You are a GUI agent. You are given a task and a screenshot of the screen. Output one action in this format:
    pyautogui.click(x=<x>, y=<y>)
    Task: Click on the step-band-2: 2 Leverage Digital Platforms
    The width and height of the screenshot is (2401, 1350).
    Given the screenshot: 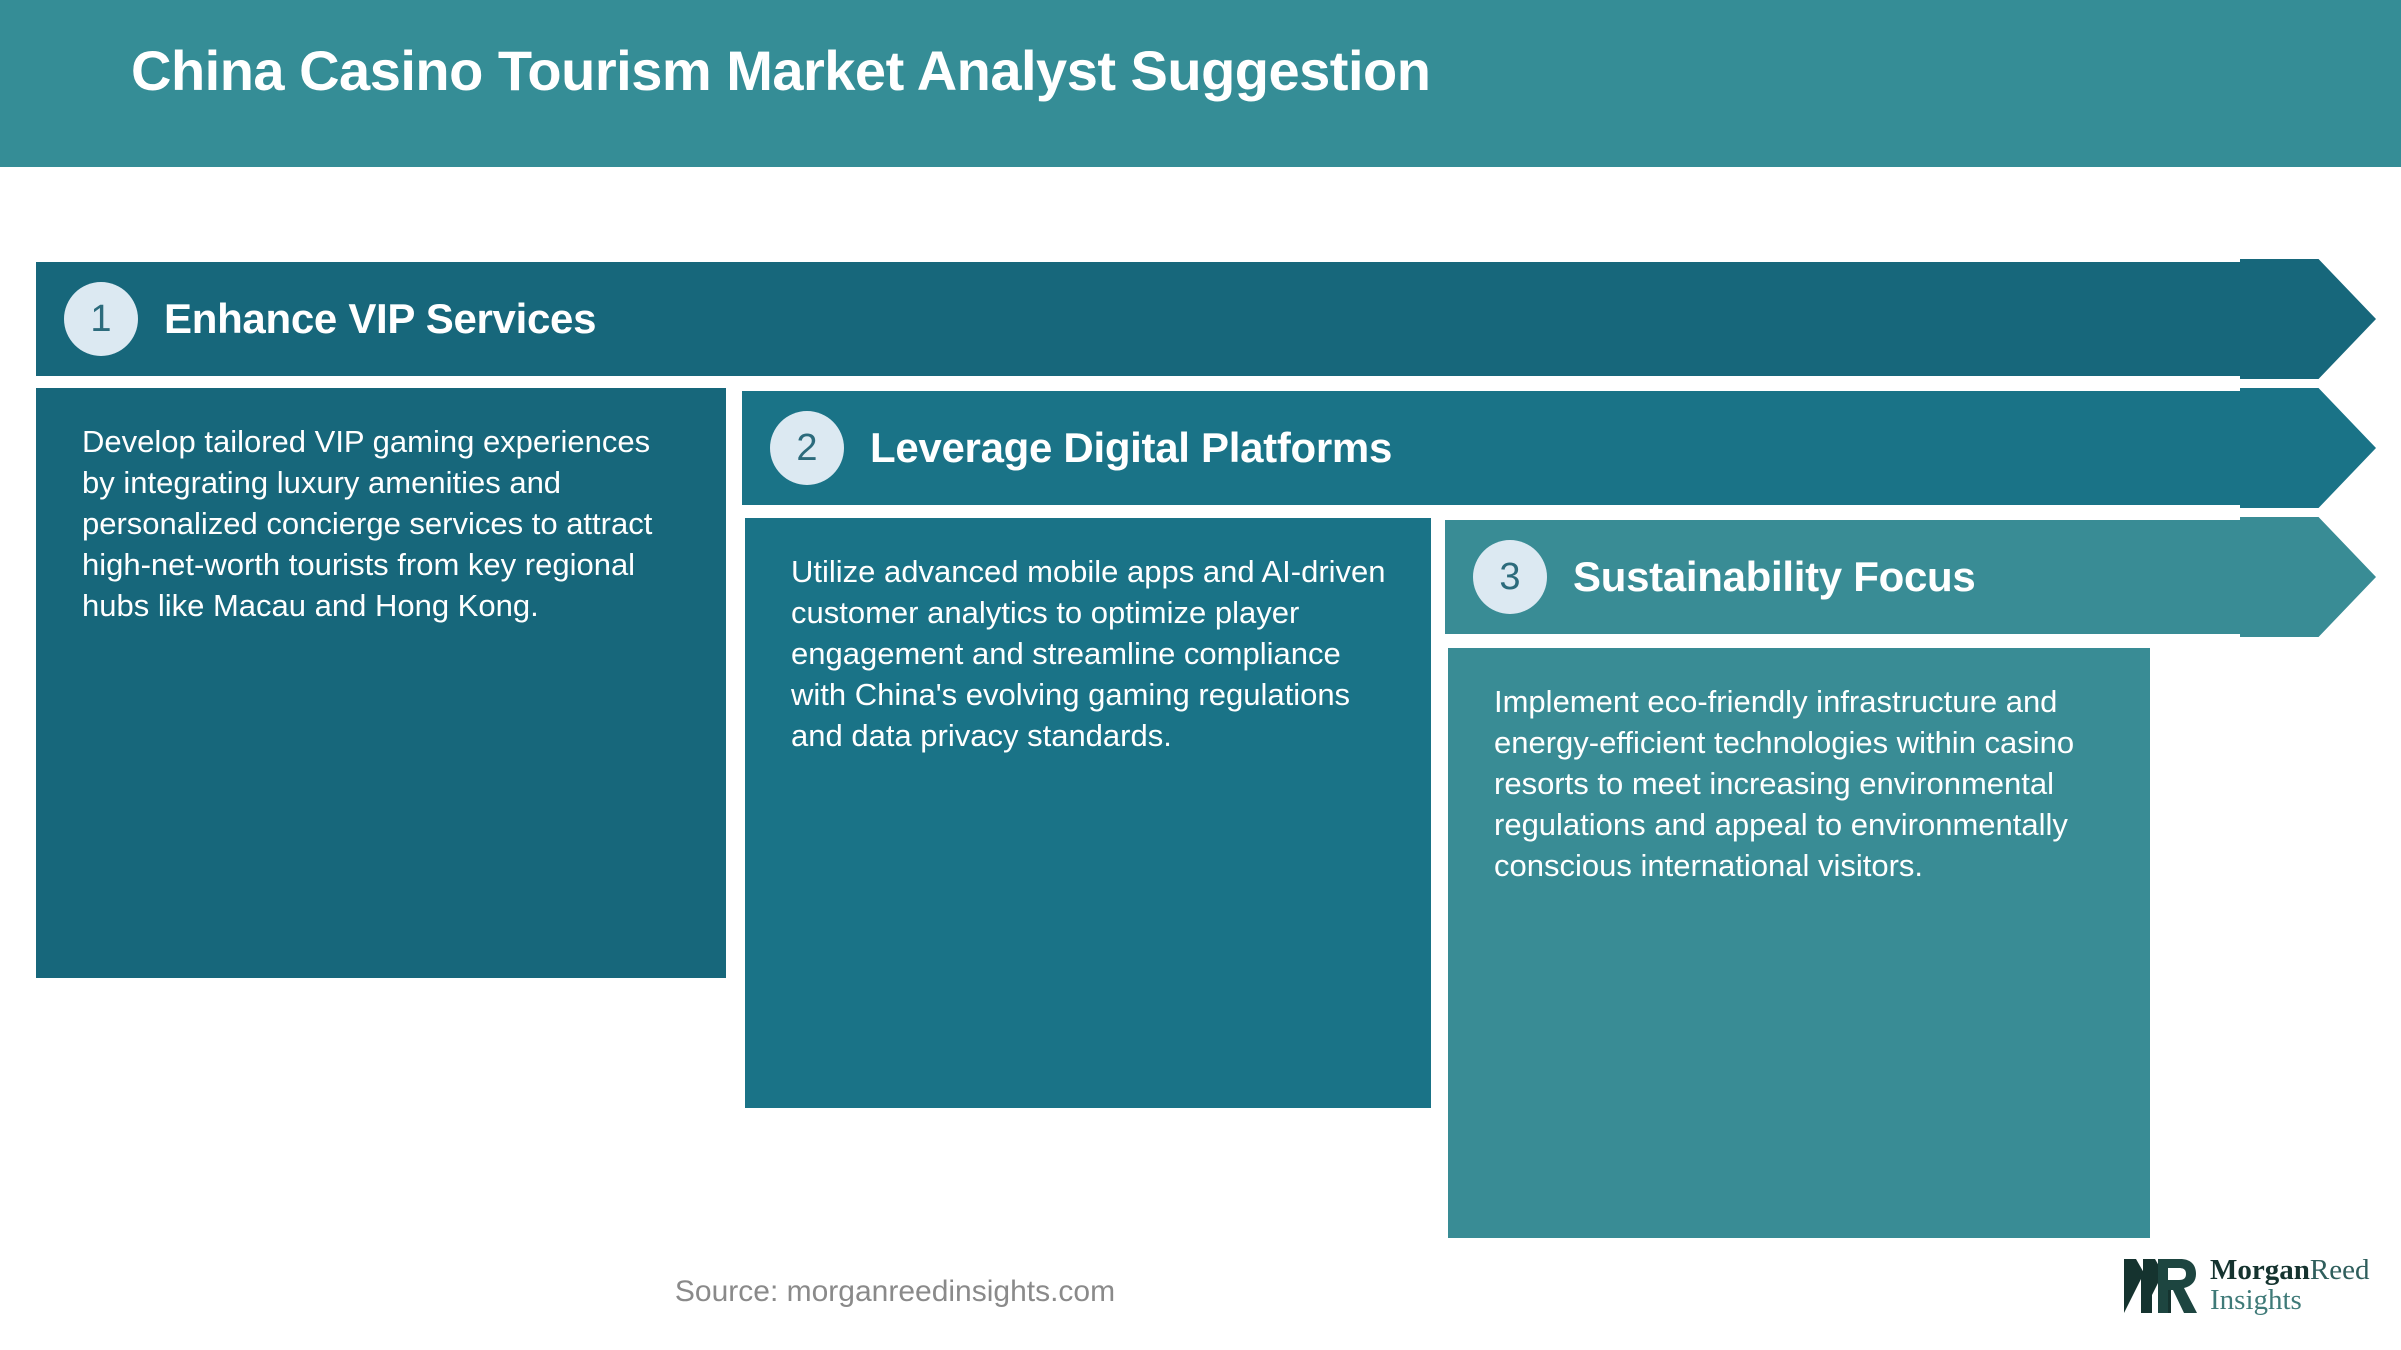 What is the action you would take?
    pyautogui.click(x=1559, y=448)
    